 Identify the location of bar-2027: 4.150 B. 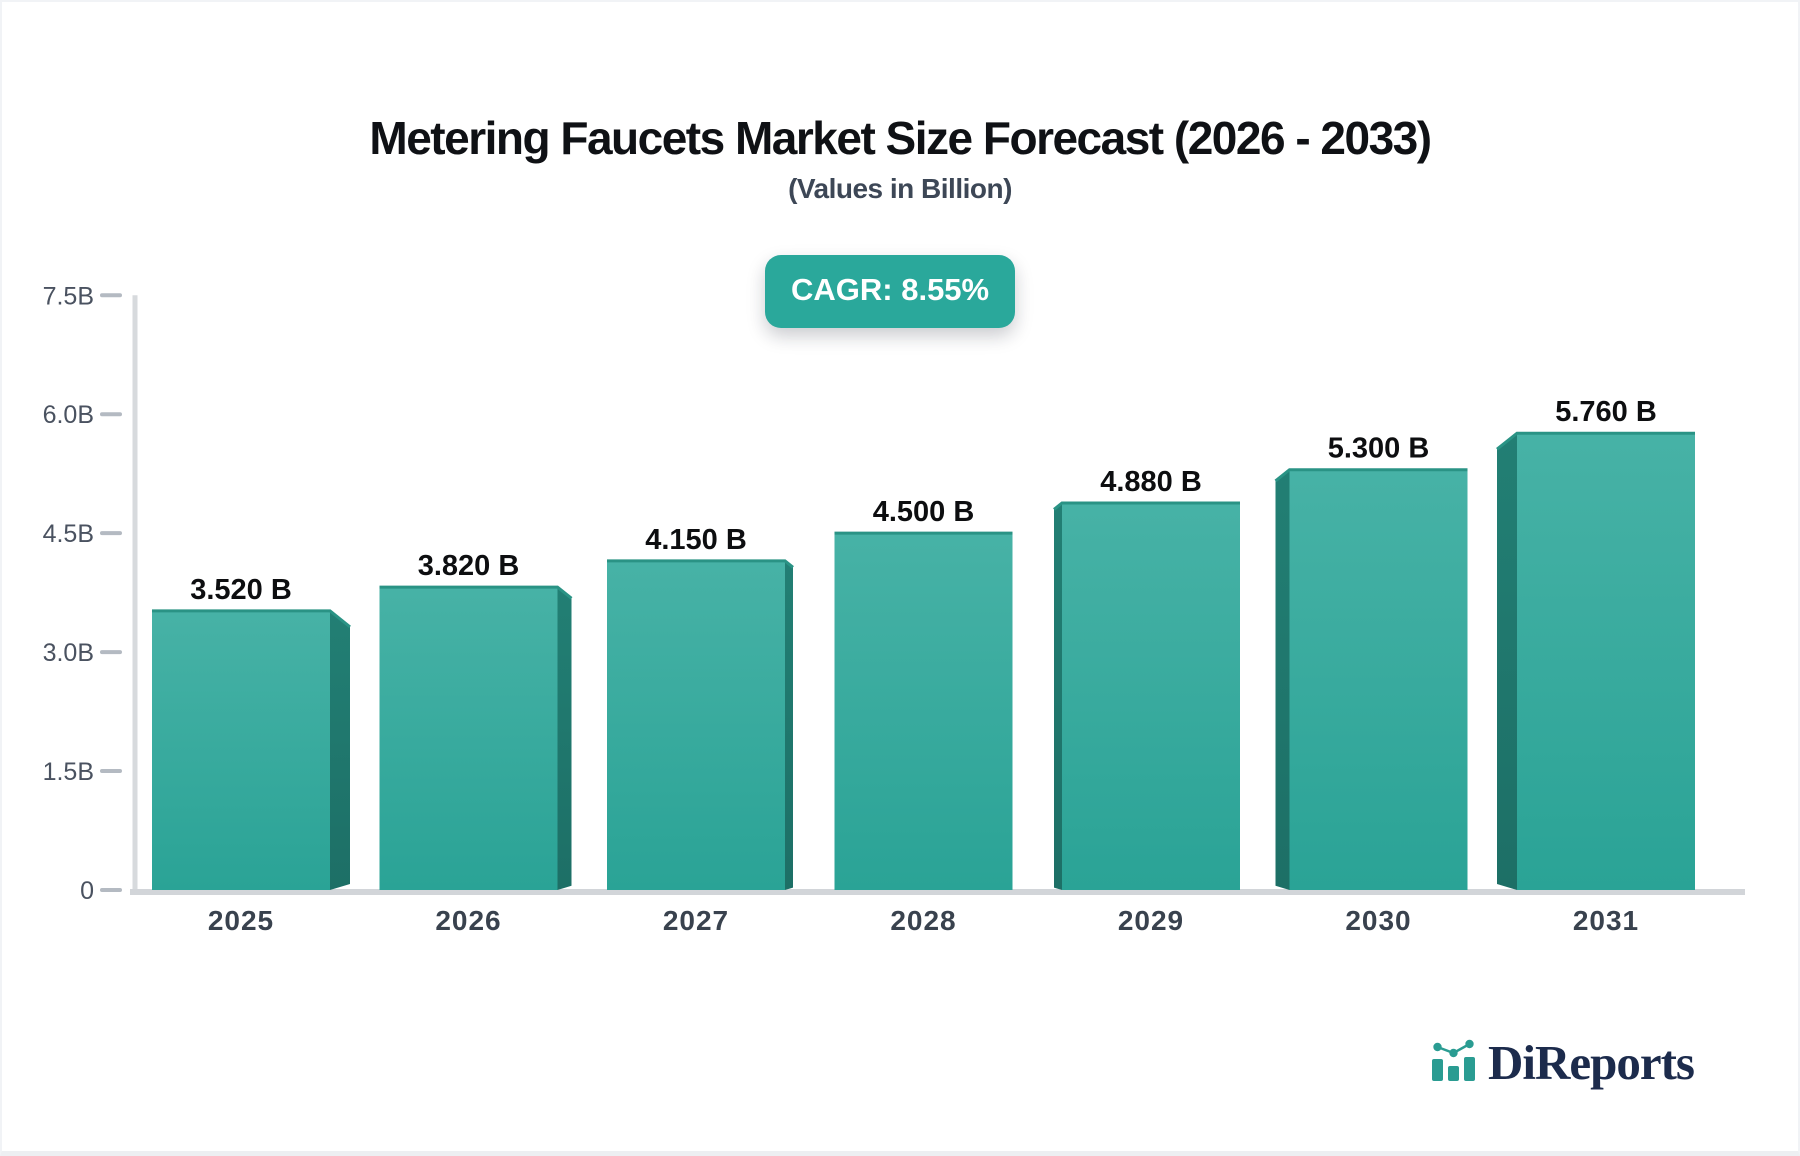
(700, 707).